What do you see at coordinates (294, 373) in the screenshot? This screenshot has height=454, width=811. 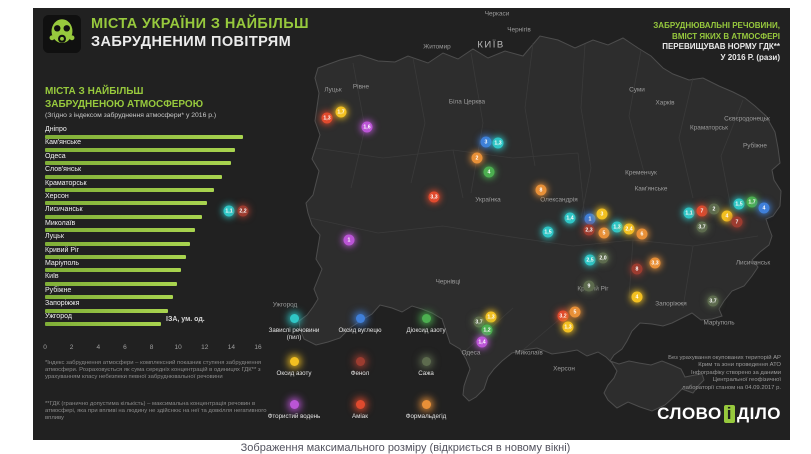 I see `legend-label: Оксид азоту` at bounding box center [294, 373].